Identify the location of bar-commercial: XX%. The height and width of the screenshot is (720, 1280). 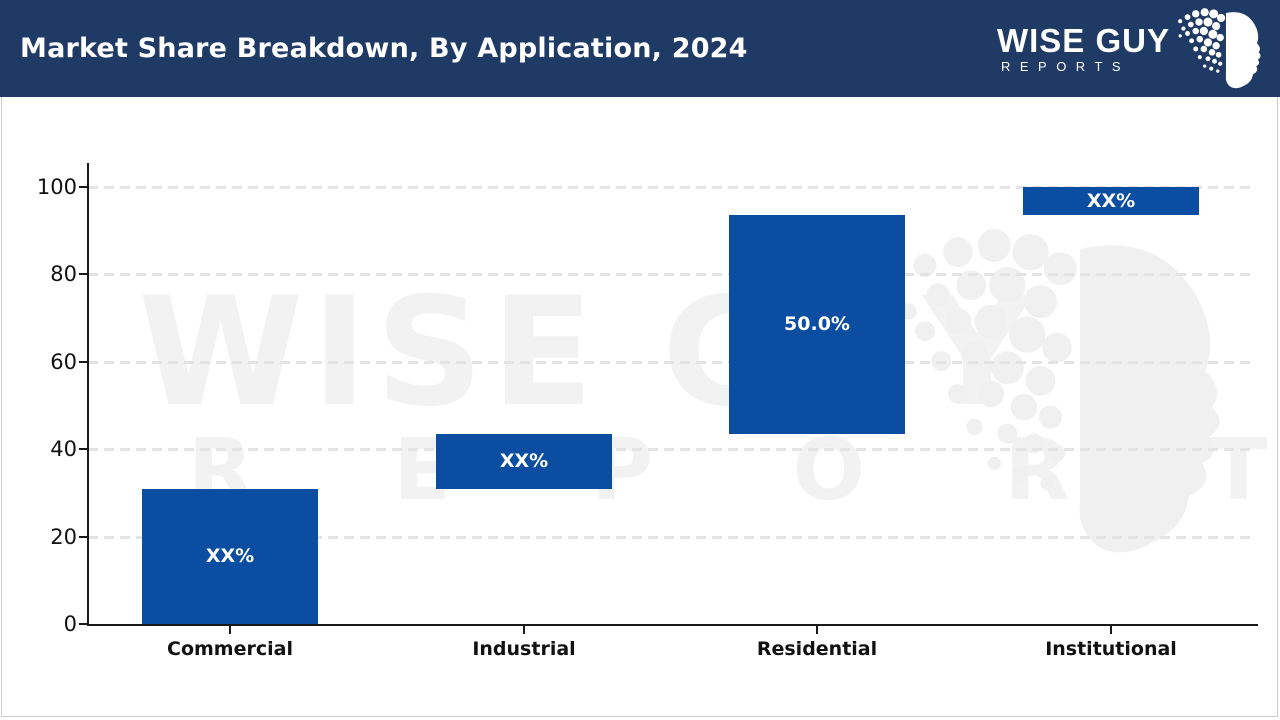
(230, 556).